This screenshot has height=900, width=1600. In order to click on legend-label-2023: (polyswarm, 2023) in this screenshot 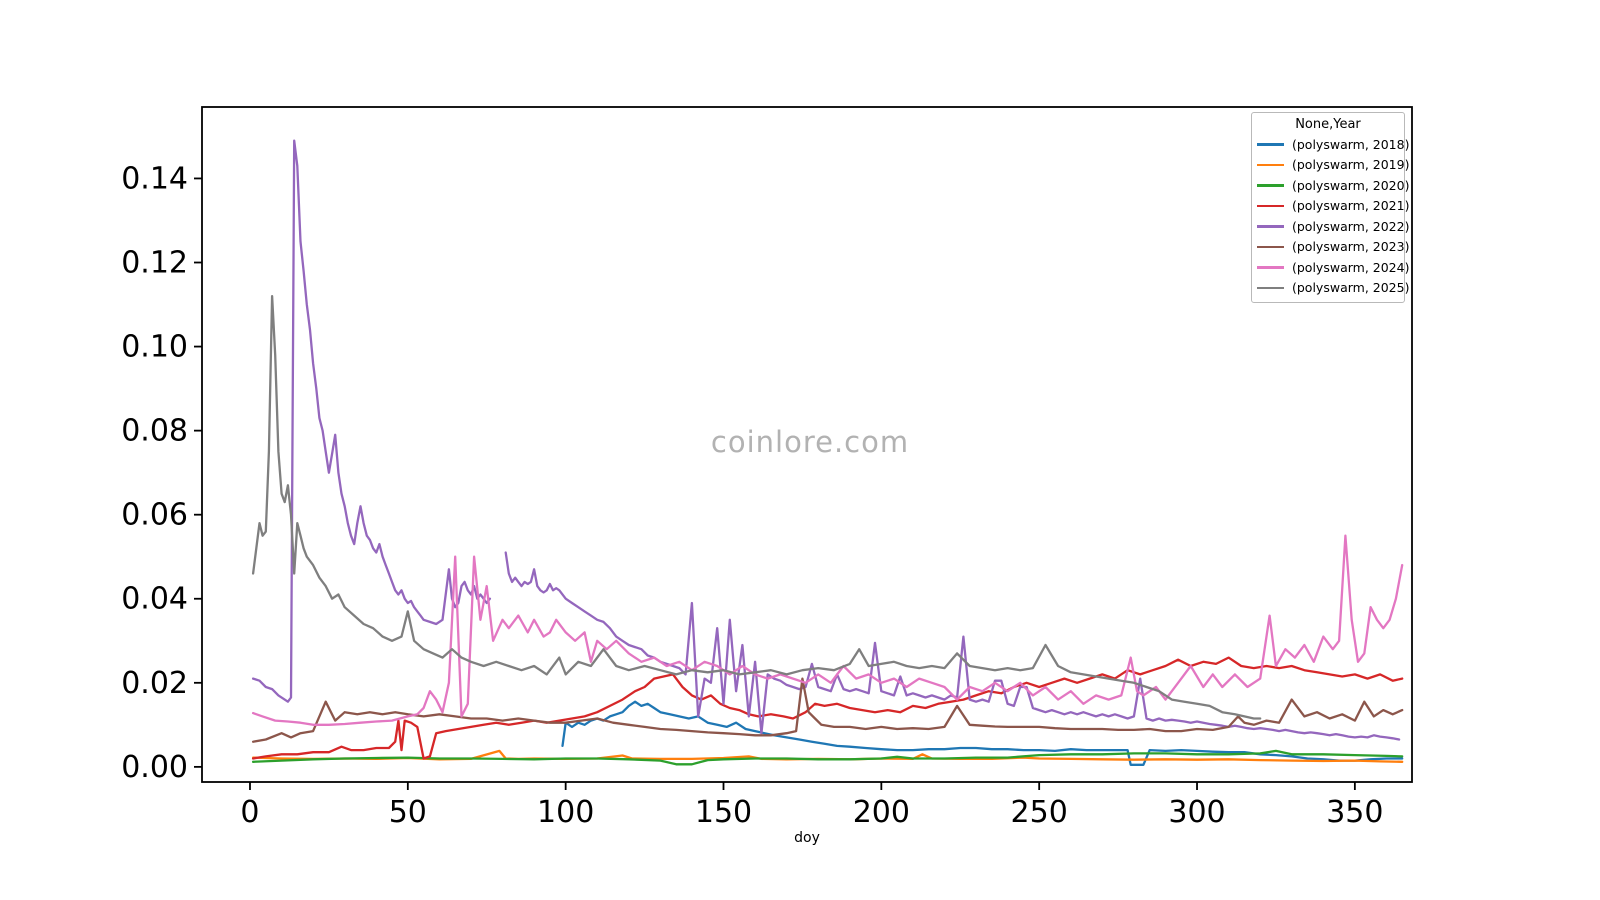, I will do `click(1351, 247)`.